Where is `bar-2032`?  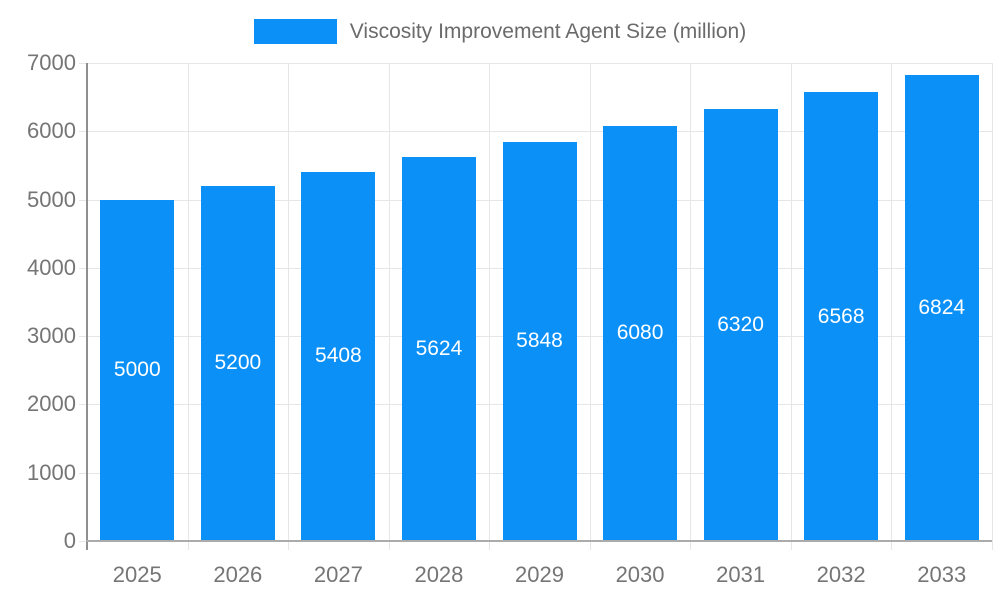
bar-2032 is located at coordinates (841, 316).